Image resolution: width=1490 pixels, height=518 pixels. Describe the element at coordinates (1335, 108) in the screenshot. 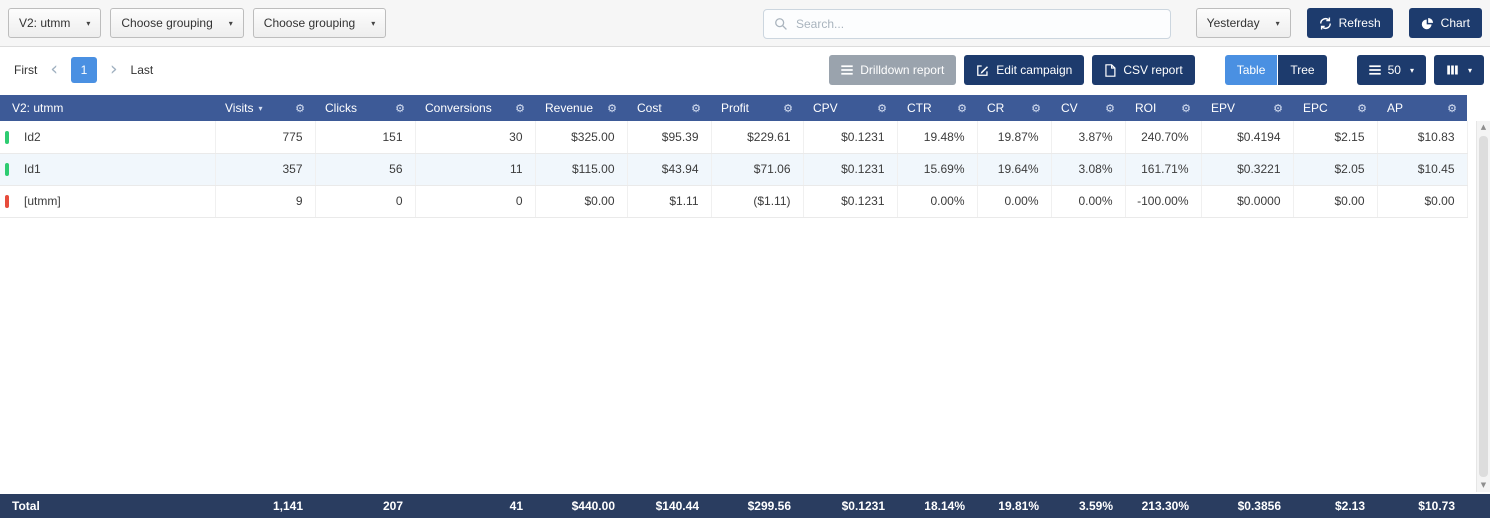

I see `column-header-epc: EPC ⚙` at that location.